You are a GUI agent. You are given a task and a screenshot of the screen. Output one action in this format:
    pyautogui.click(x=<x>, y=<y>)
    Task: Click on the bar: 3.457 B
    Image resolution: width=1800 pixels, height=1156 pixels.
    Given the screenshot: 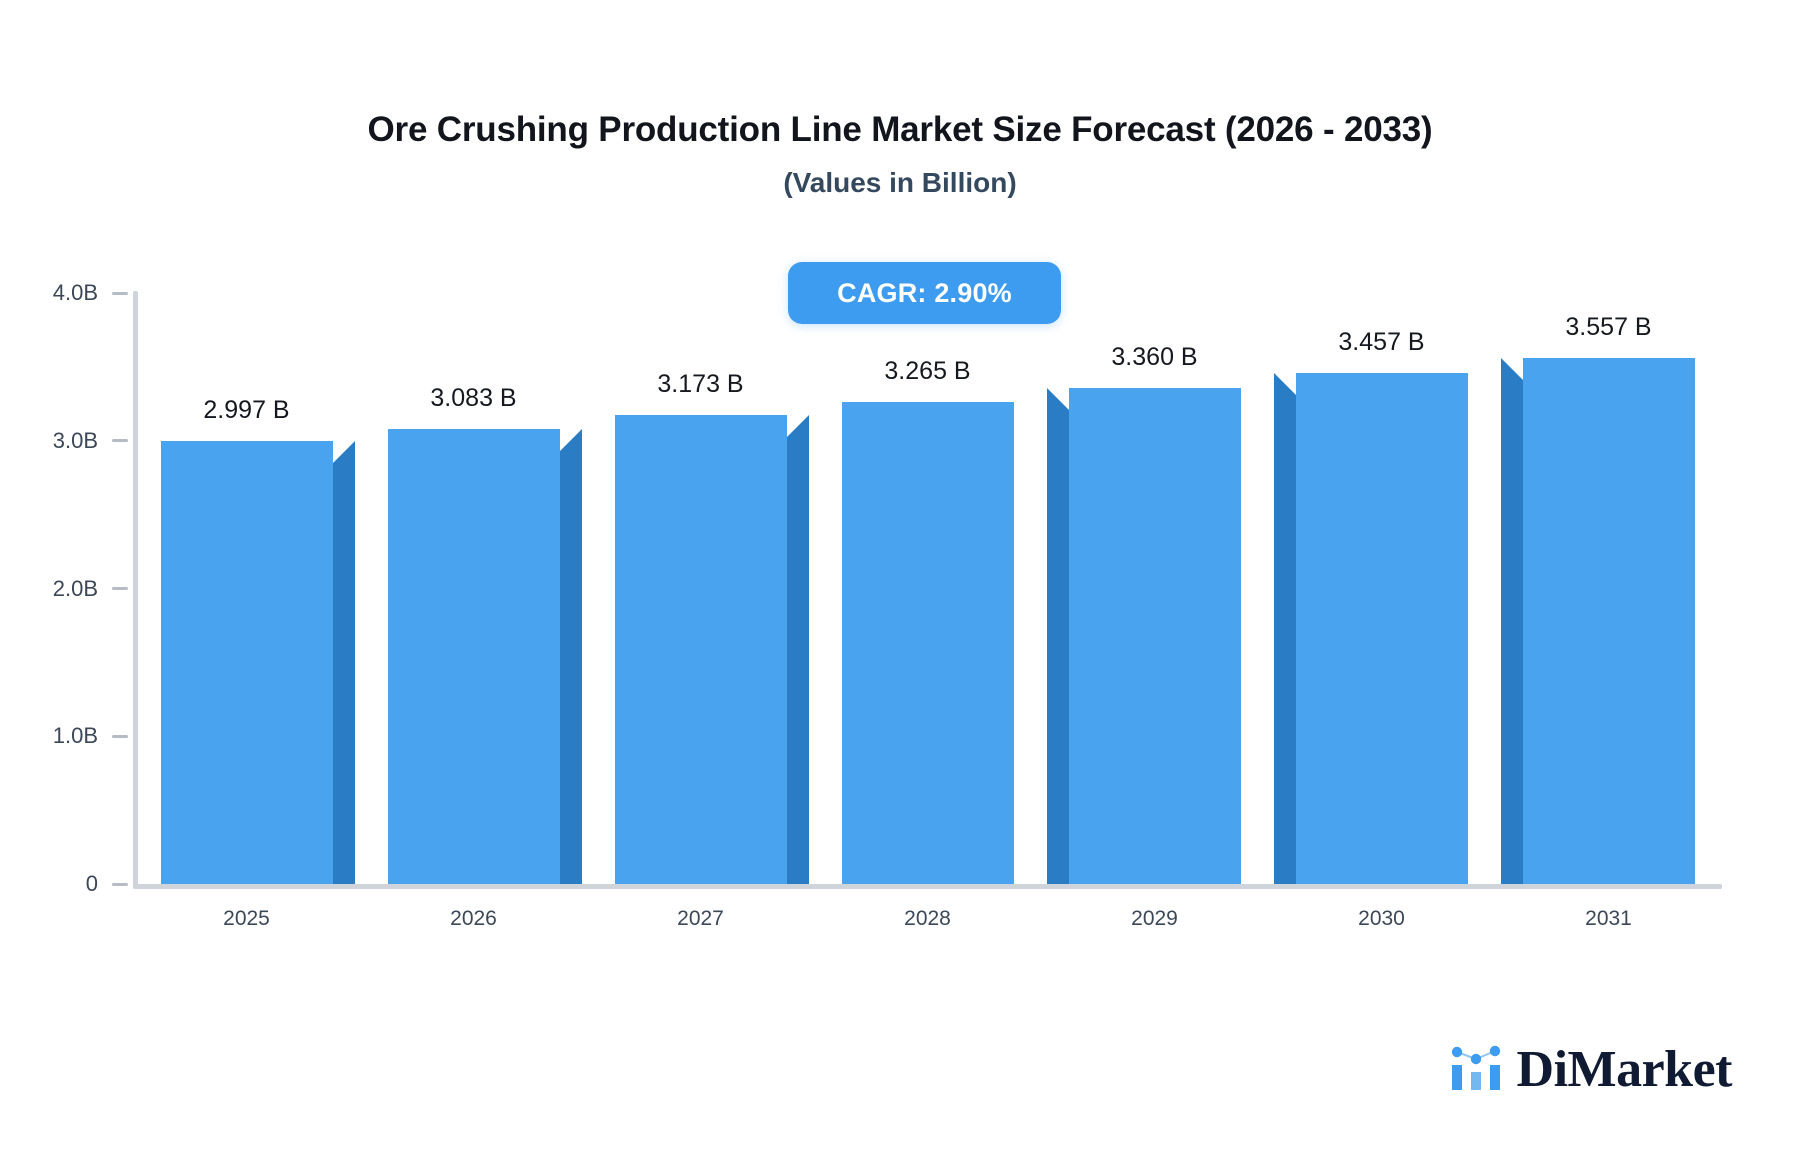 What is the action you would take?
    pyautogui.click(x=1370, y=606)
    